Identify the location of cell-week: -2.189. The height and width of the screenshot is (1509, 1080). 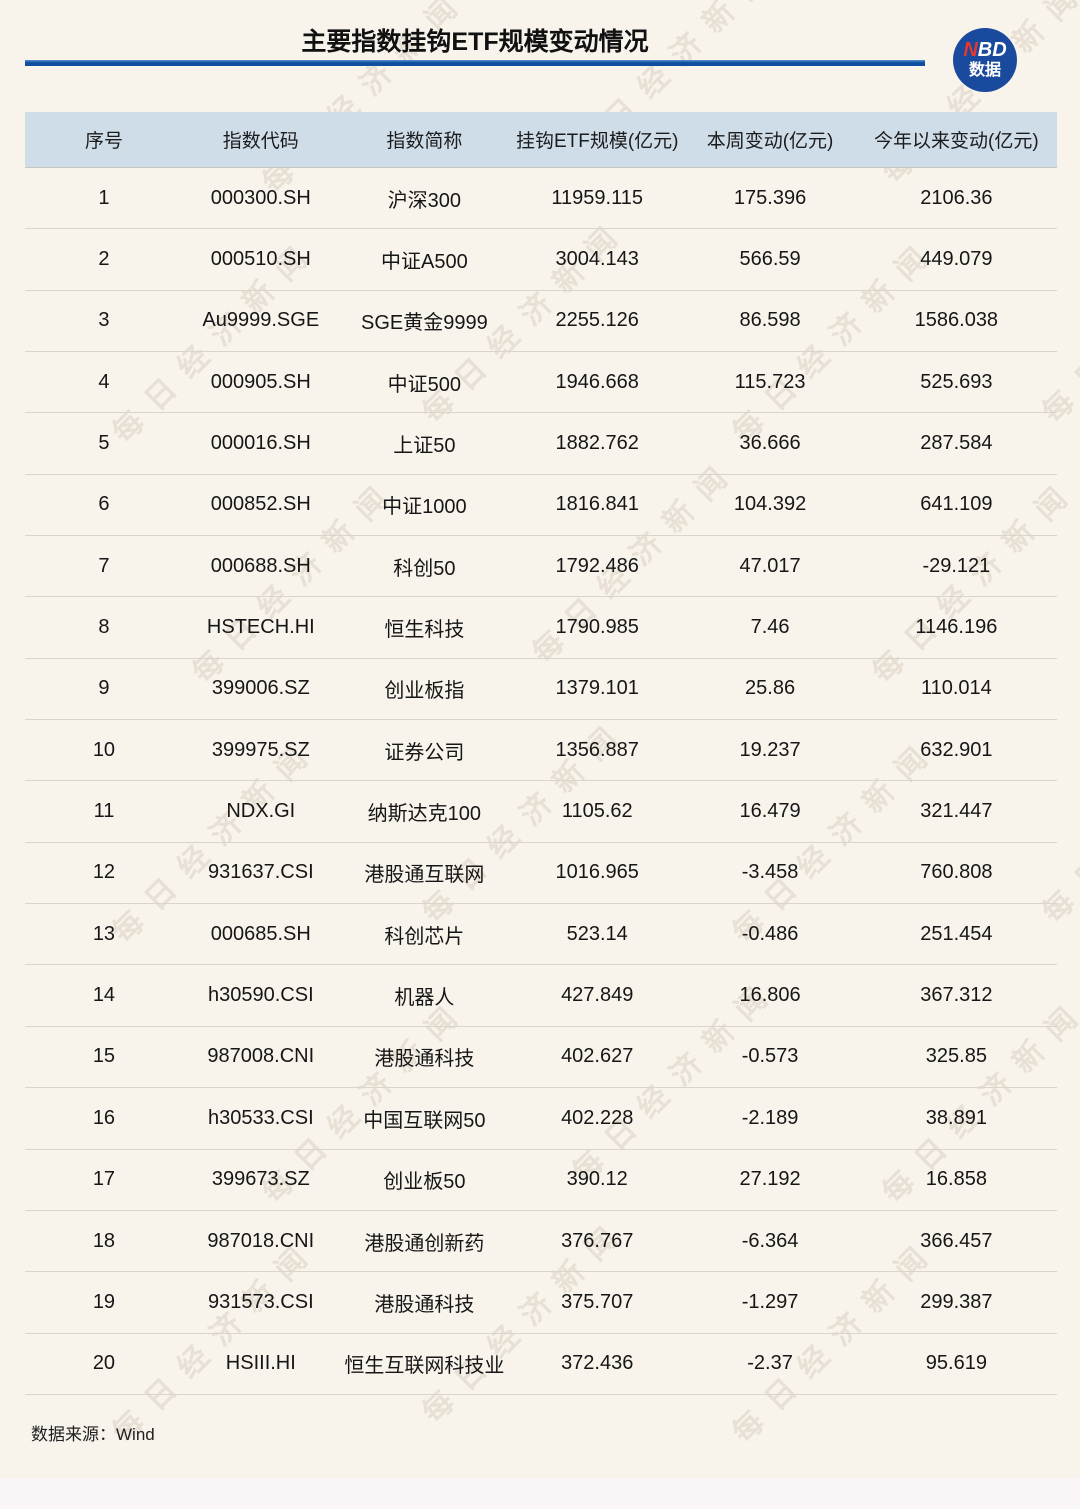
(770, 1117).